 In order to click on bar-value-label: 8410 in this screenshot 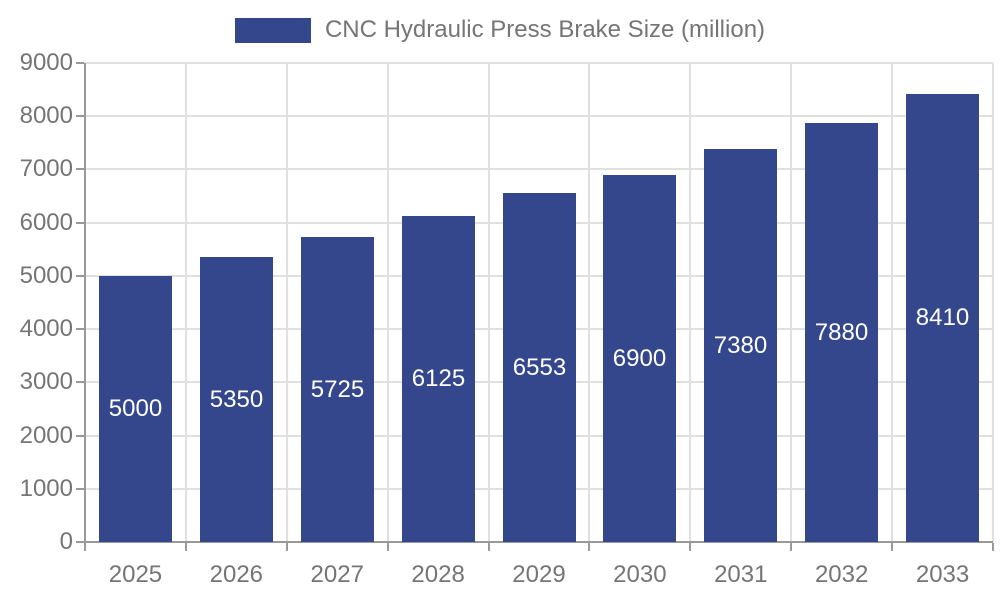, I will do `click(942, 317)`.